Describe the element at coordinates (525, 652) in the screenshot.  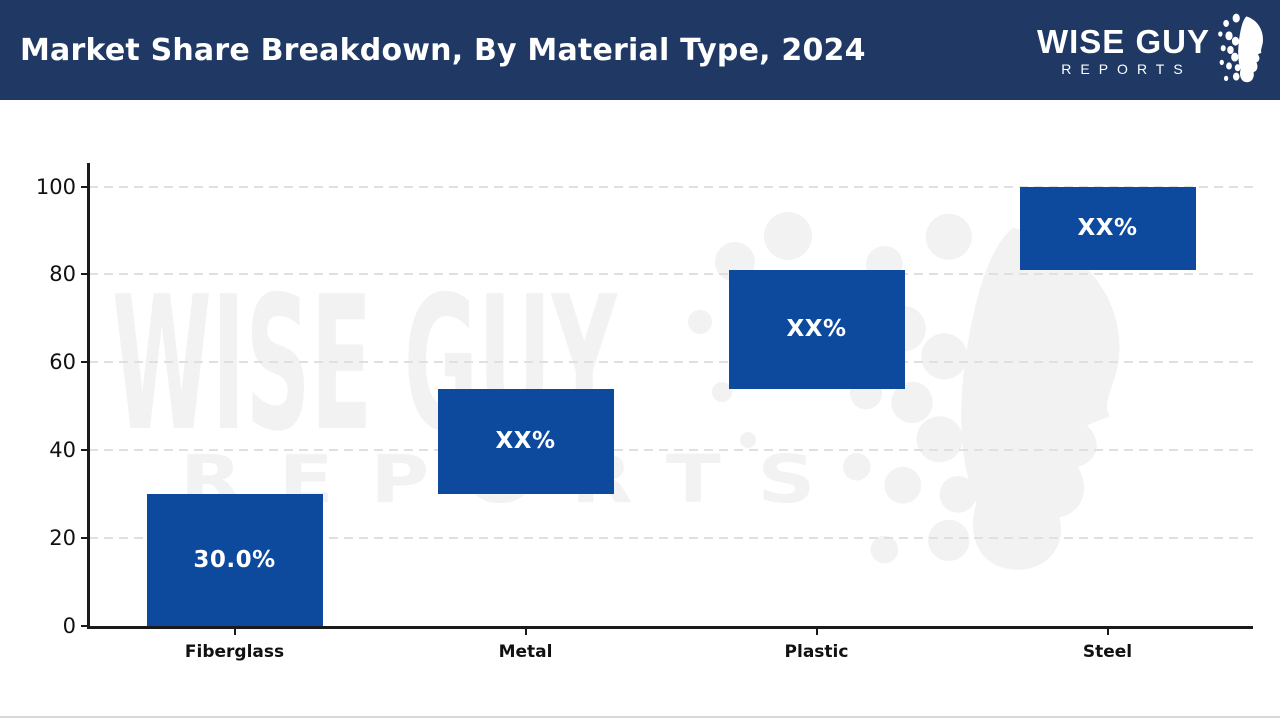
I see `x-tick-label-metal: Metal` at that location.